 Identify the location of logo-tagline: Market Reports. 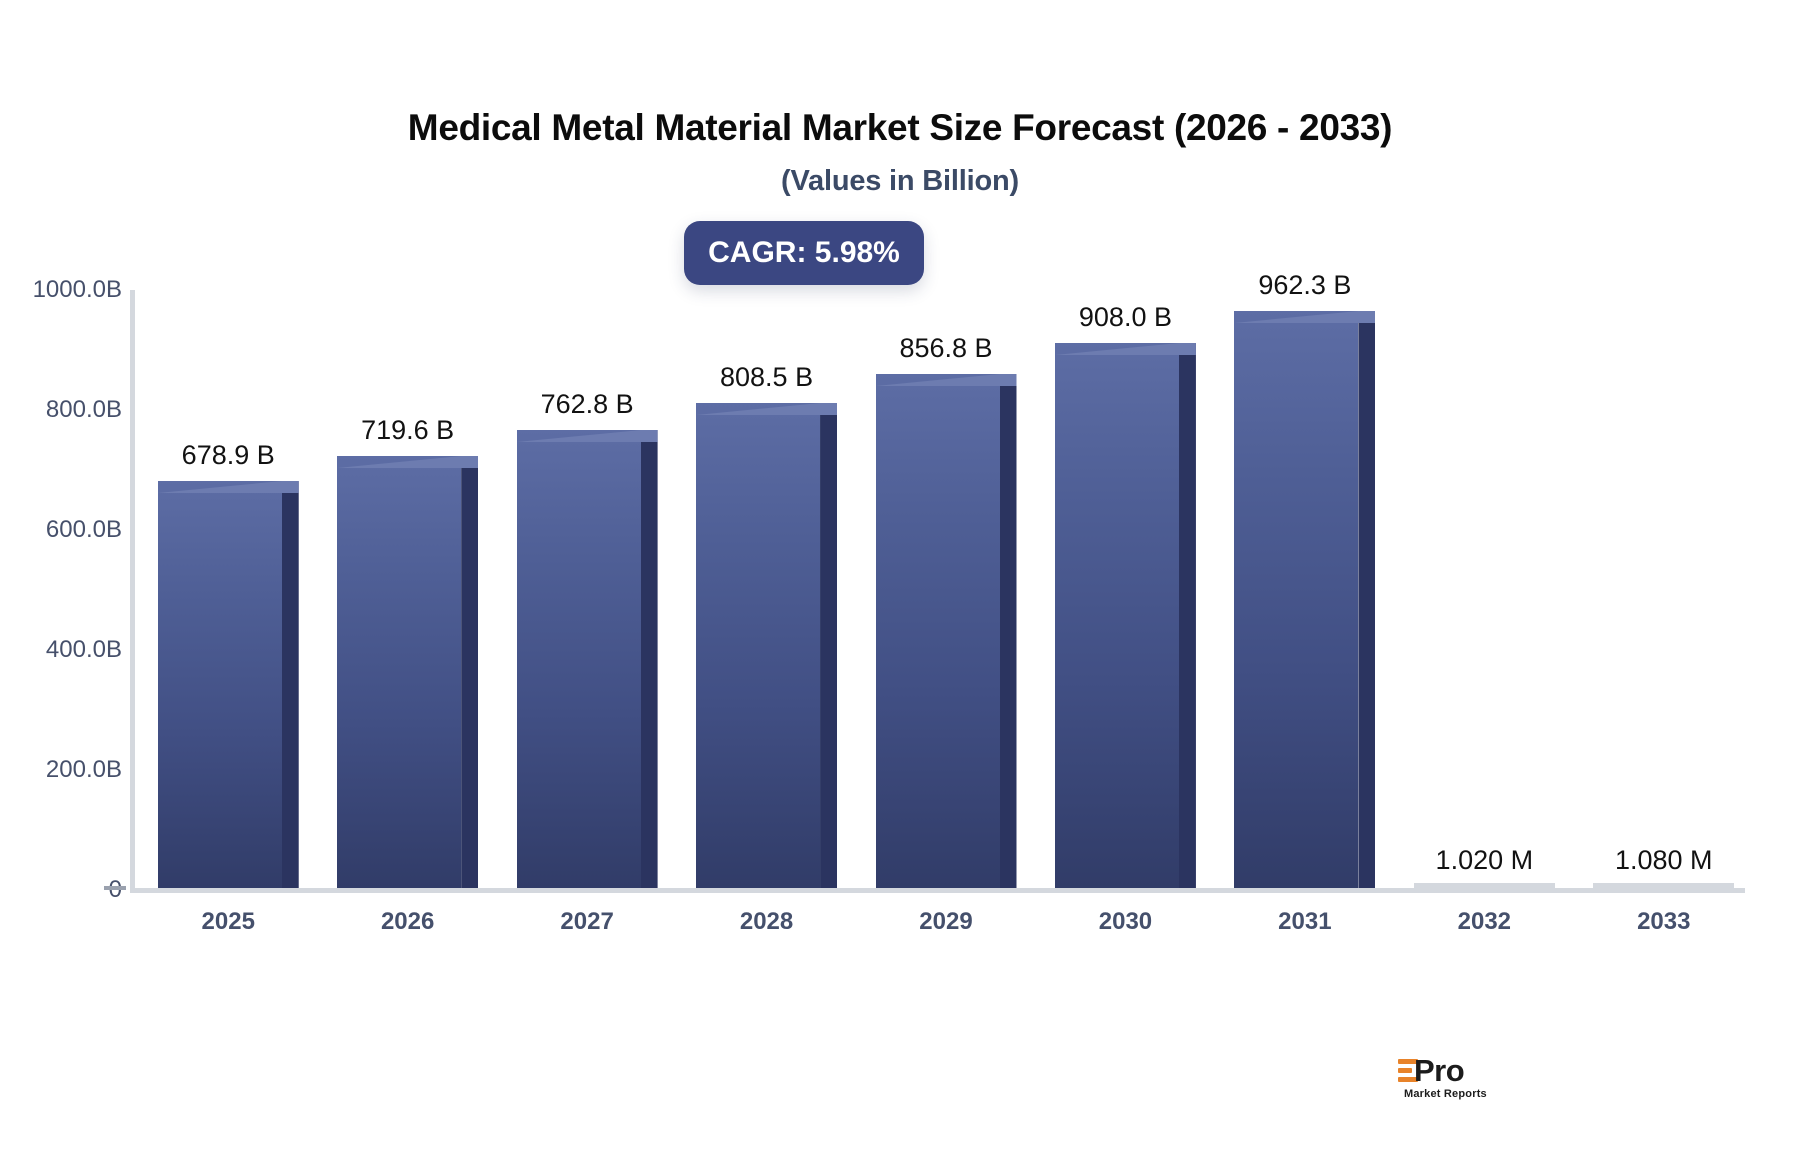
(1445, 1094).